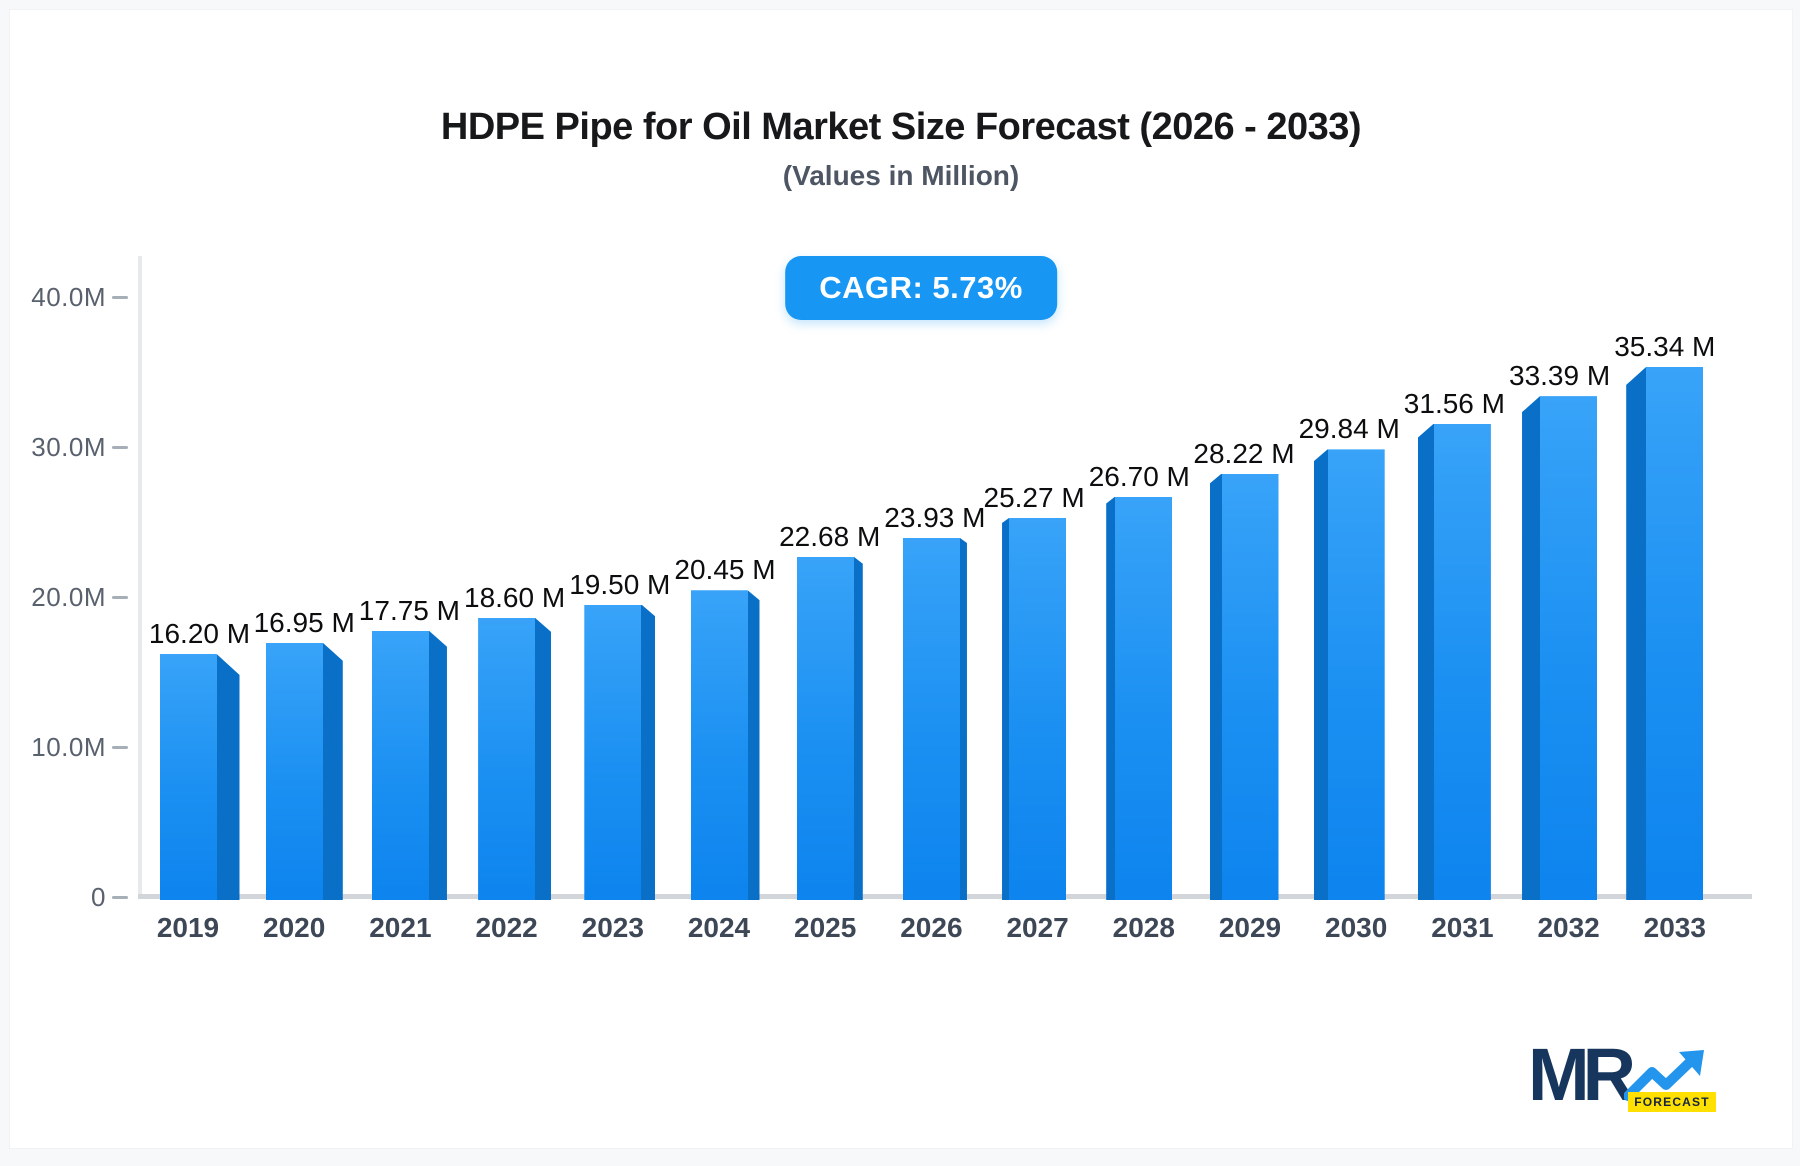 The width and height of the screenshot is (1800, 1166). Describe the element at coordinates (830, 536) in the screenshot. I see `bar-value-label: 22.68 M` at that location.